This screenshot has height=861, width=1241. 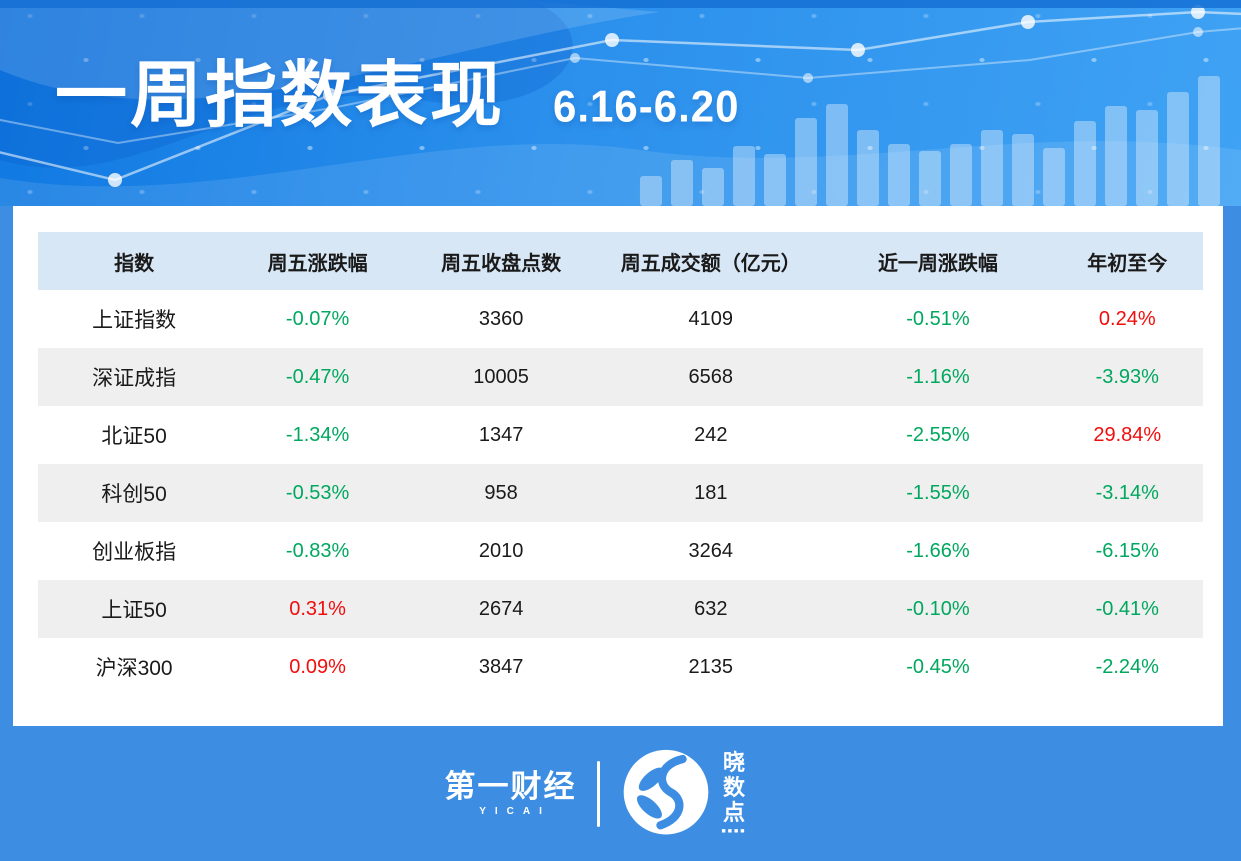 What do you see at coordinates (317, 434) in the screenshot?
I see `value-cell: -1.34%` at bounding box center [317, 434].